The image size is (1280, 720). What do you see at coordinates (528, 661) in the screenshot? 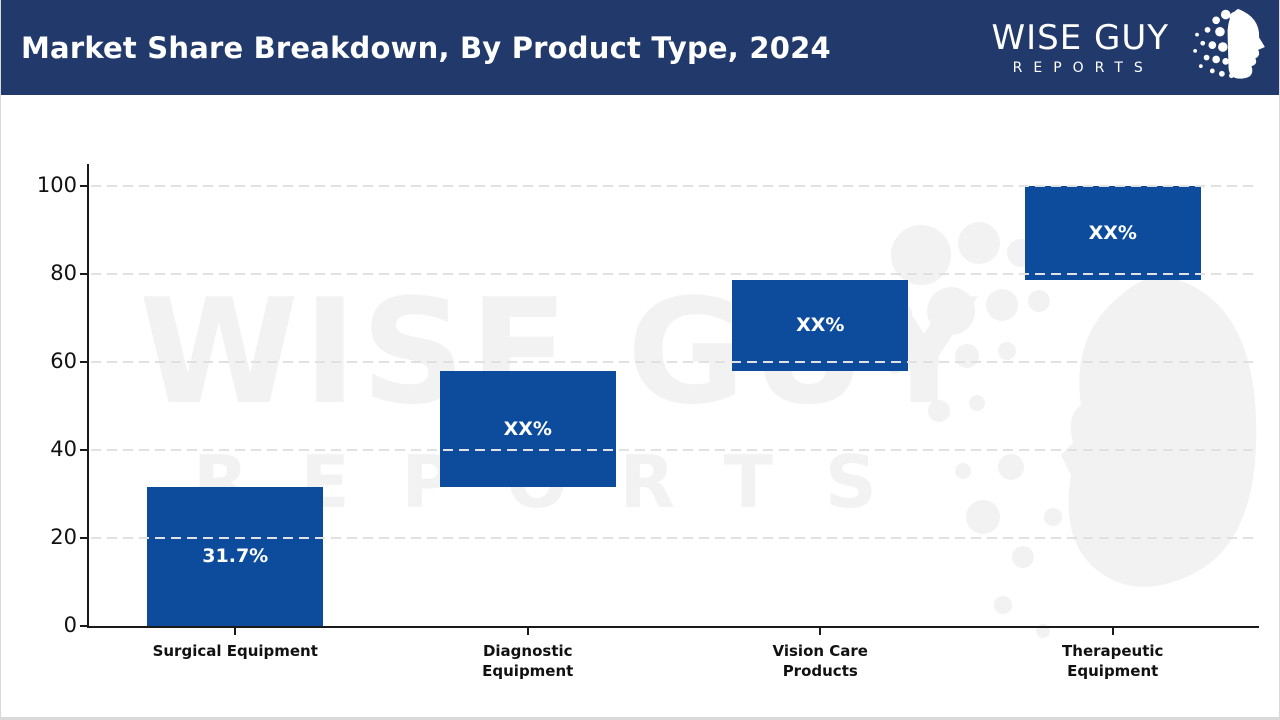
I see `x-axis-category-label: Diagnostic Equipment` at bounding box center [528, 661].